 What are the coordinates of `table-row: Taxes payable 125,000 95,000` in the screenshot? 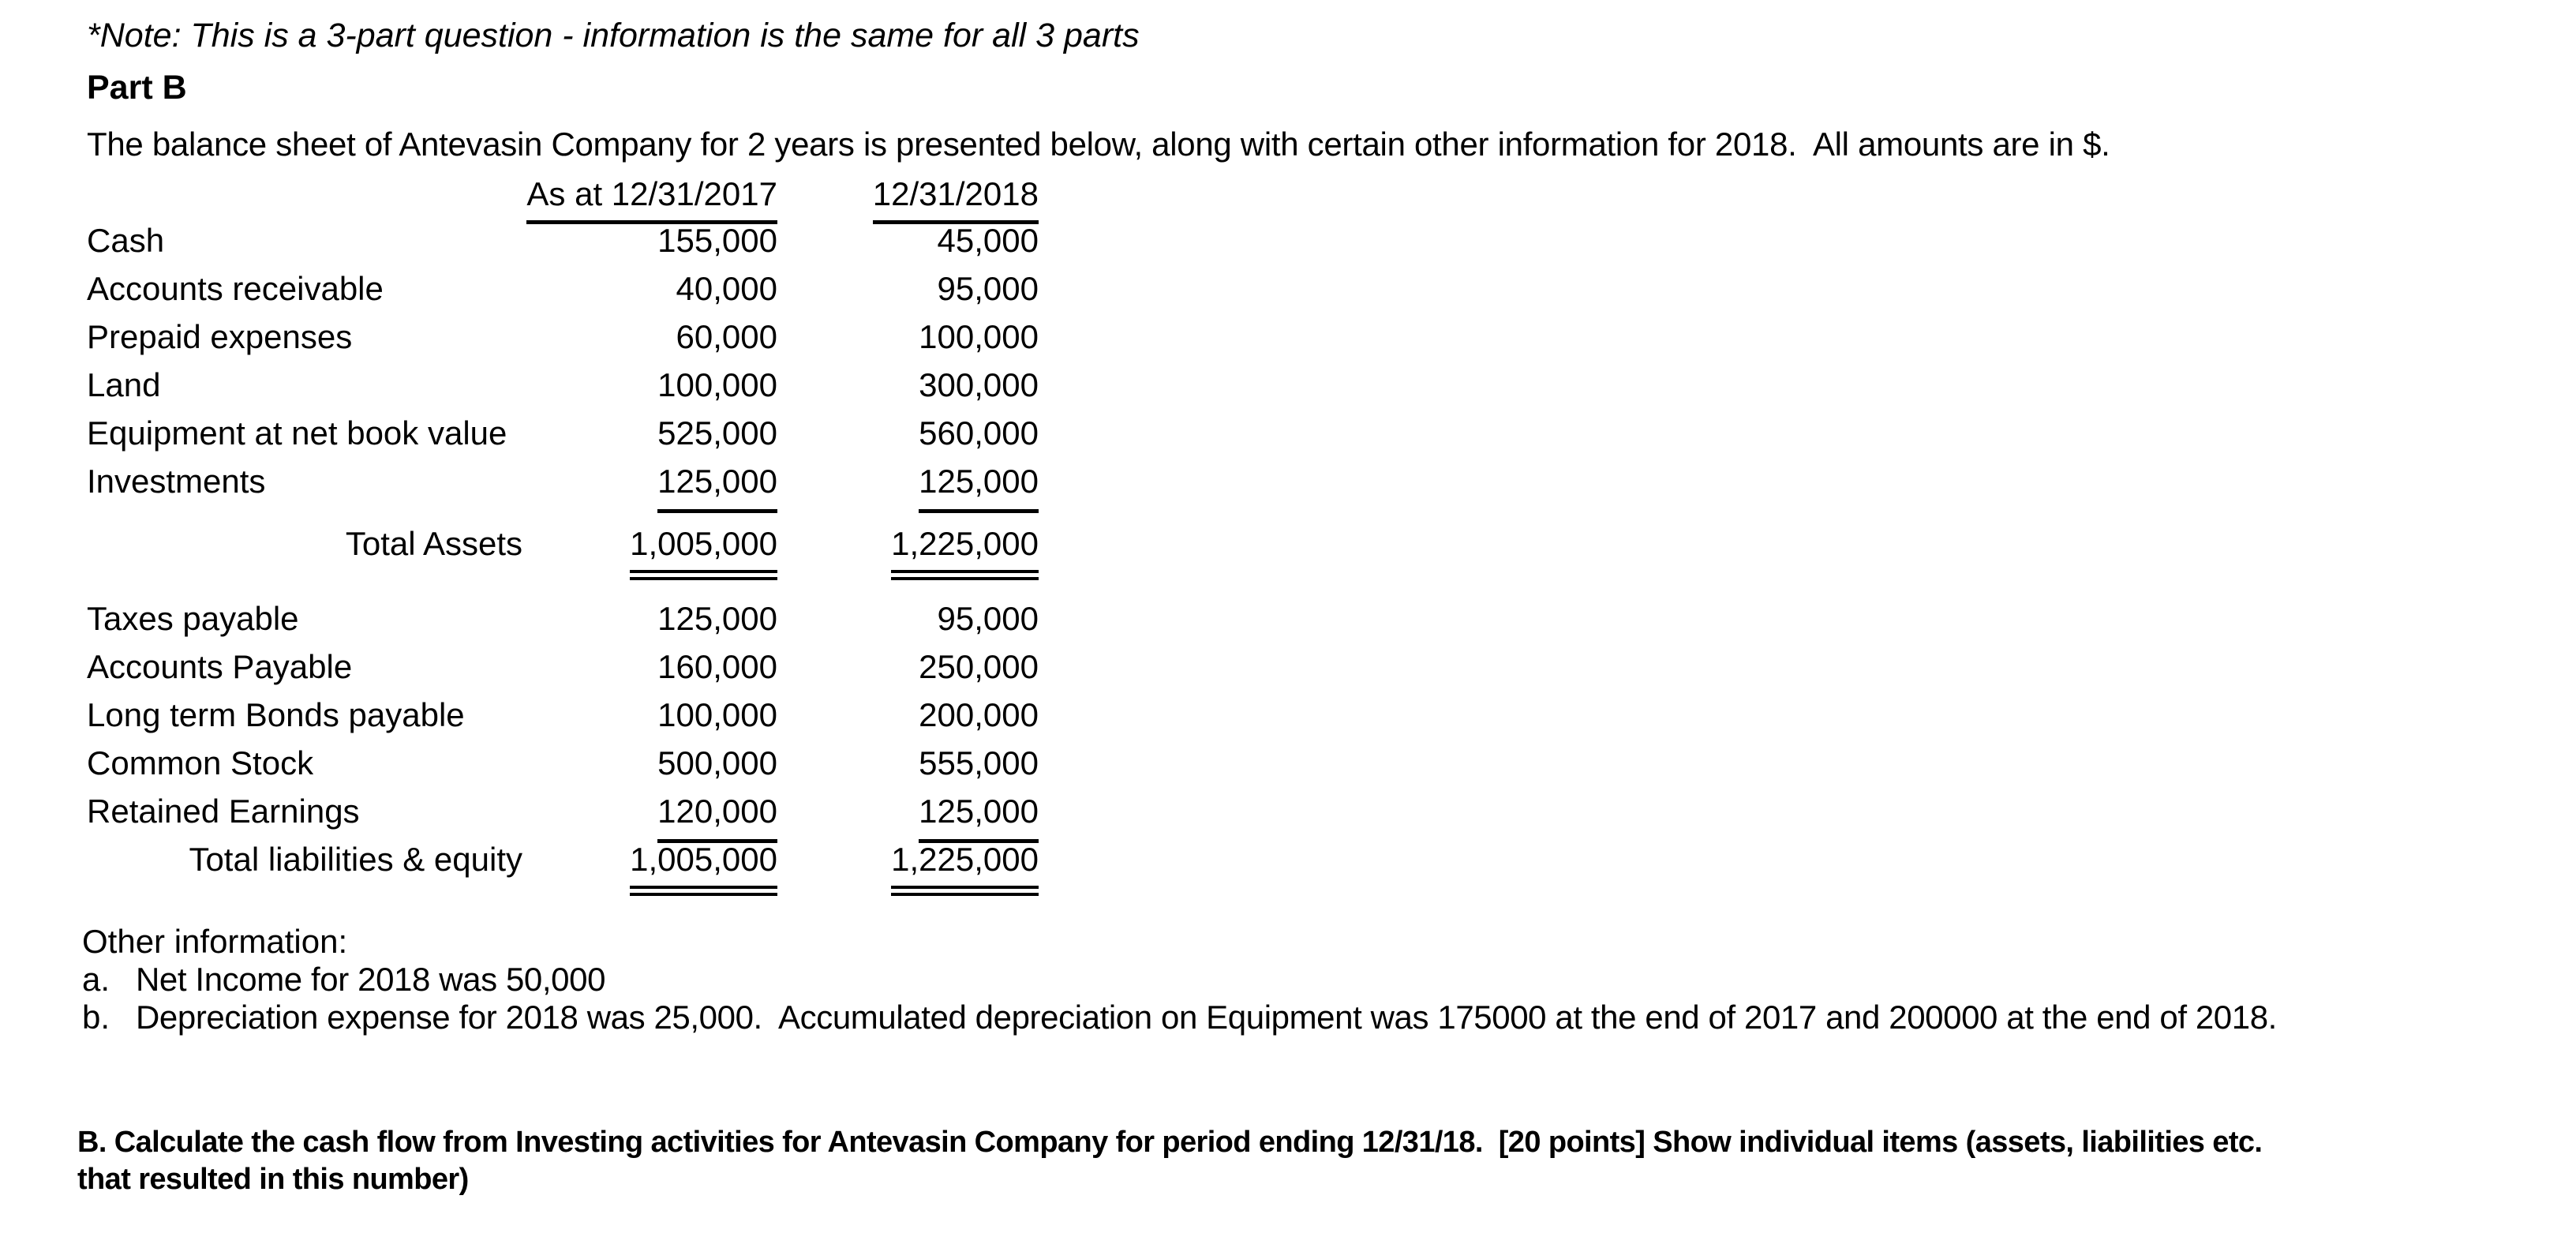 It's located at (552, 619).